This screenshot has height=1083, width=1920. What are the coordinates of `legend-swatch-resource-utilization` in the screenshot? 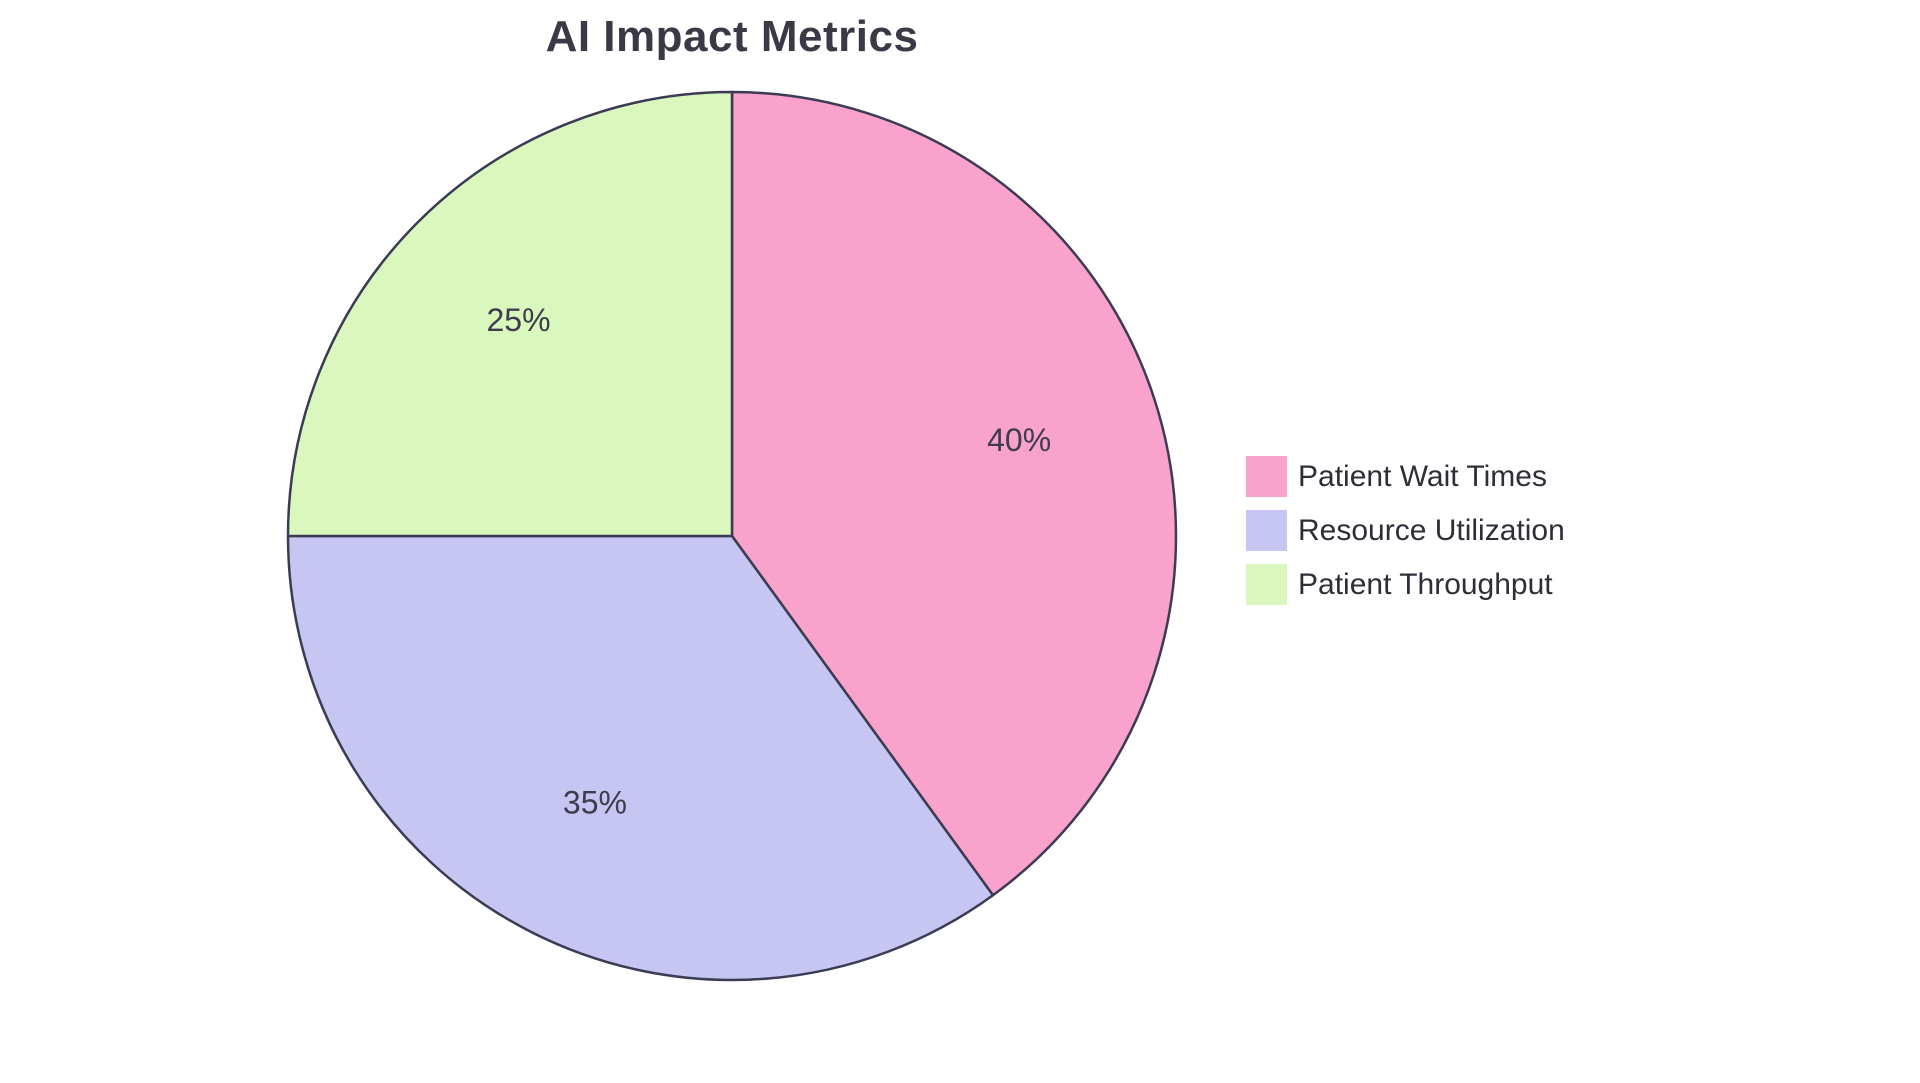 It's located at (1266, 530).